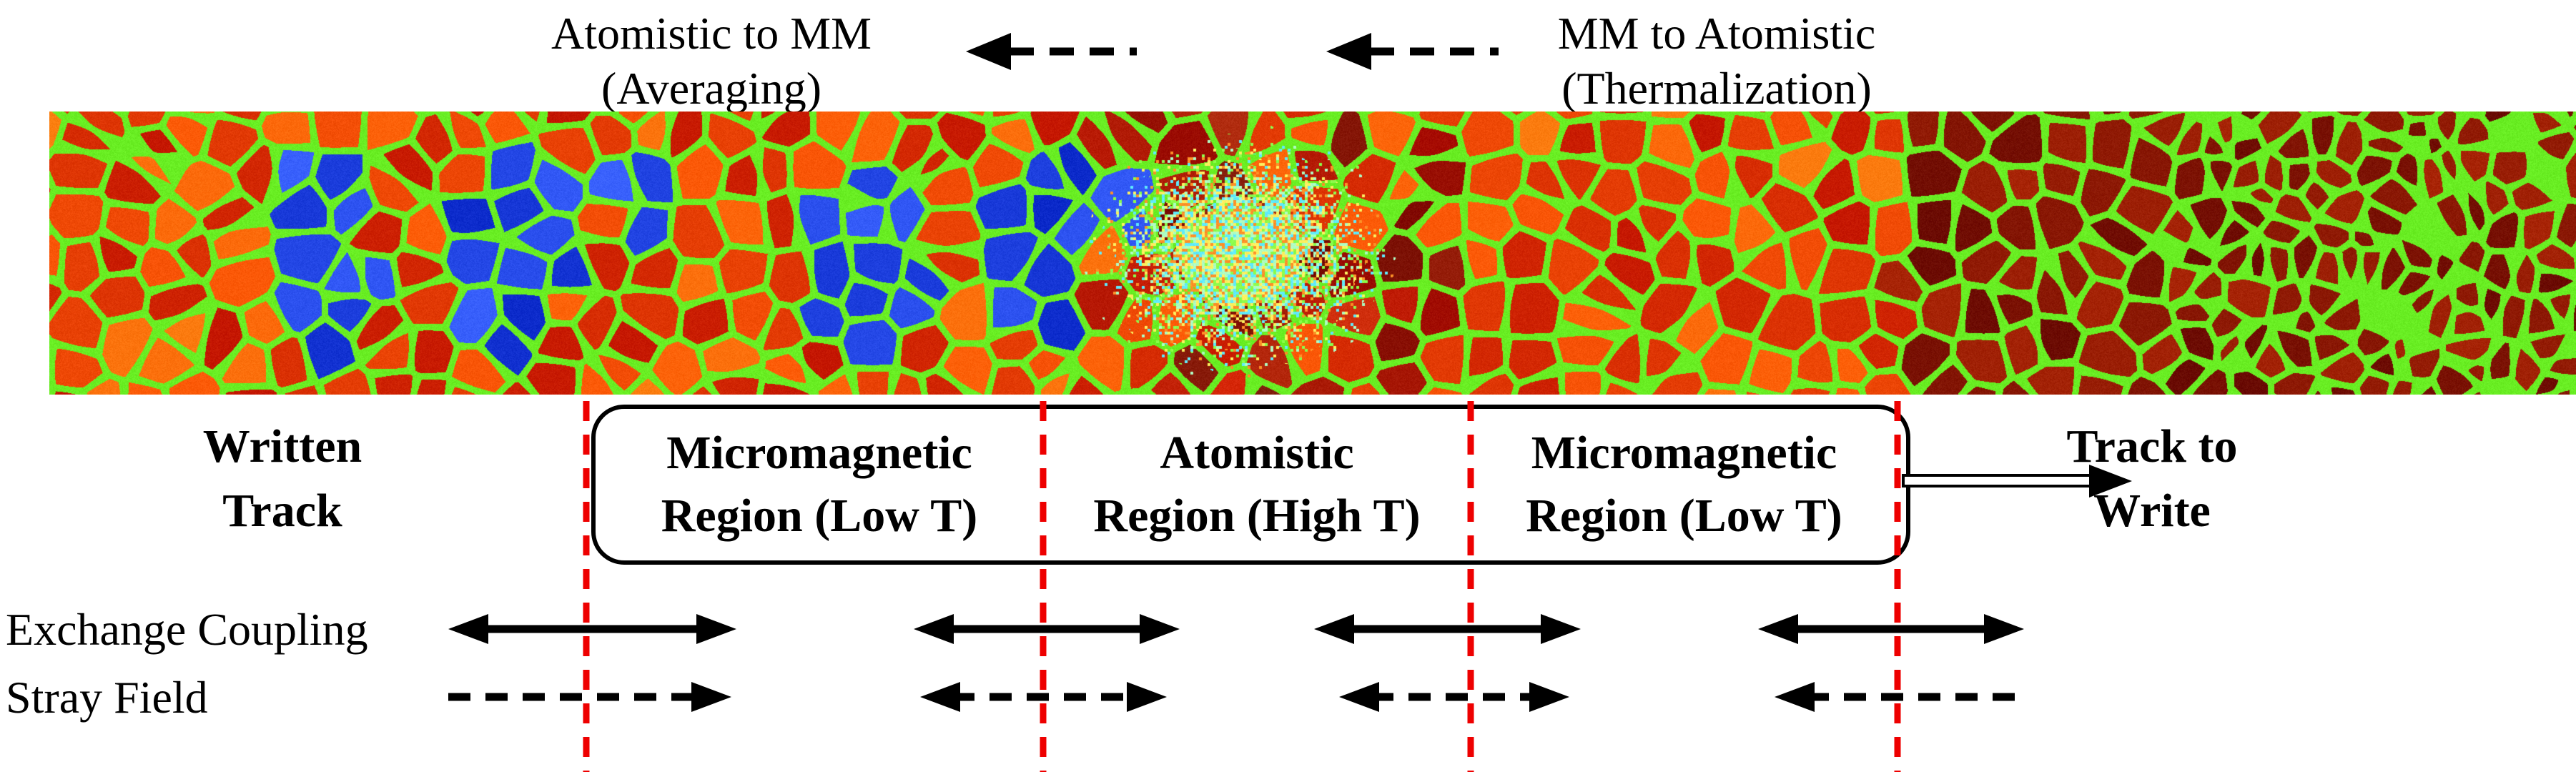 The width and height of the screenshot is (2576, 777). Describe the element at coordinates (2152, 479) in the screenshot. I see `label-track-to-write: Track to Write` at that location.